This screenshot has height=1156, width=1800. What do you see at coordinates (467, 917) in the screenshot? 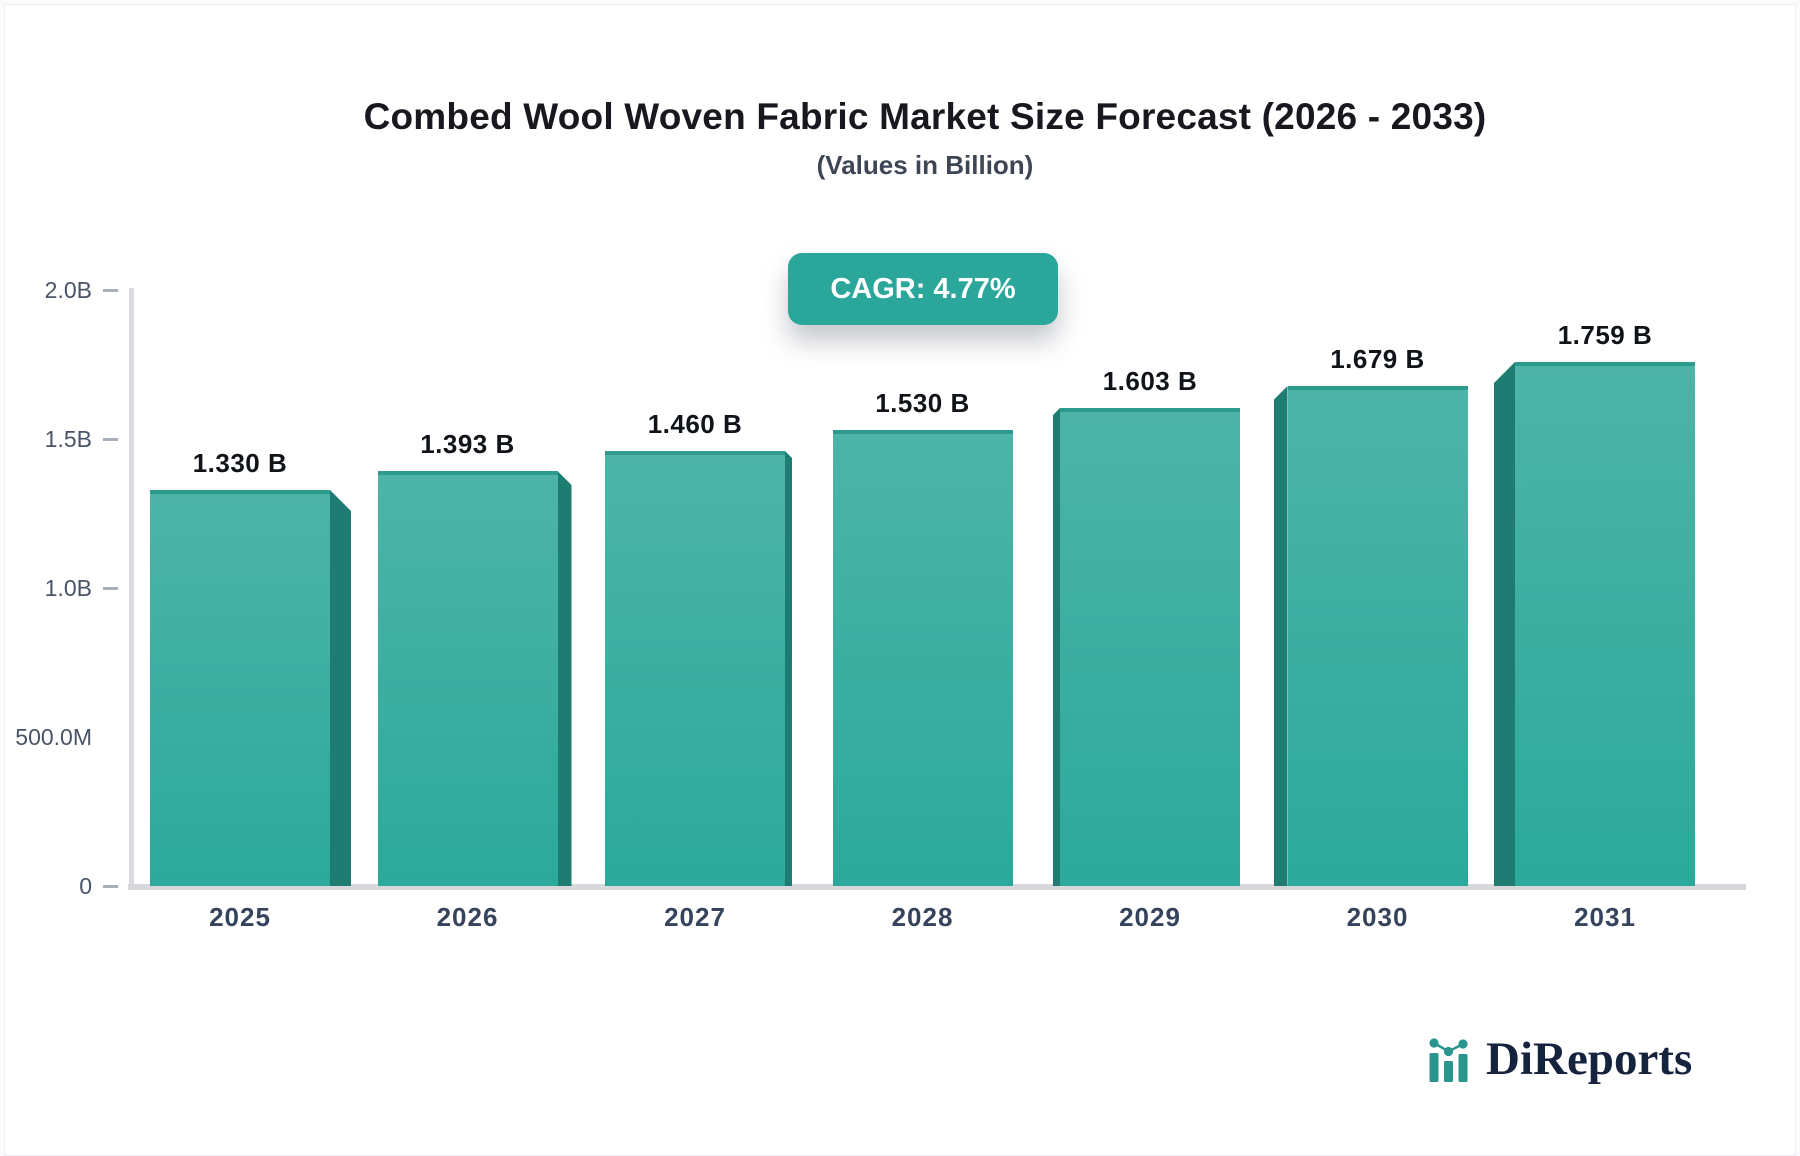
I see `x-axis-label: 2026` at bounding box center [467, 917].